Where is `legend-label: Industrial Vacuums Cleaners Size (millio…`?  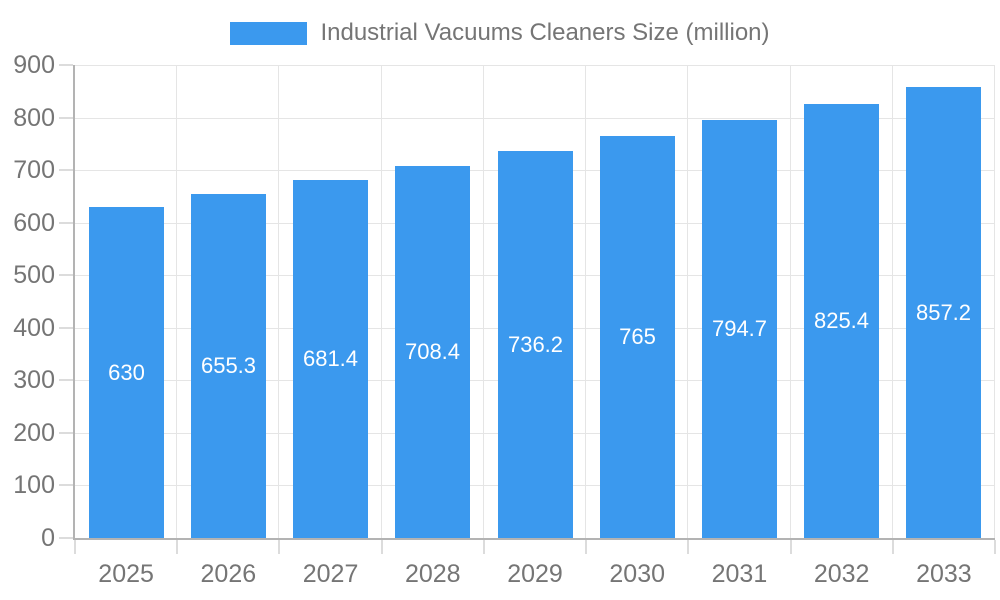
legend-label: Industrial Vacuums Cleaners Size (millio… is located at coordinates (545, 32).